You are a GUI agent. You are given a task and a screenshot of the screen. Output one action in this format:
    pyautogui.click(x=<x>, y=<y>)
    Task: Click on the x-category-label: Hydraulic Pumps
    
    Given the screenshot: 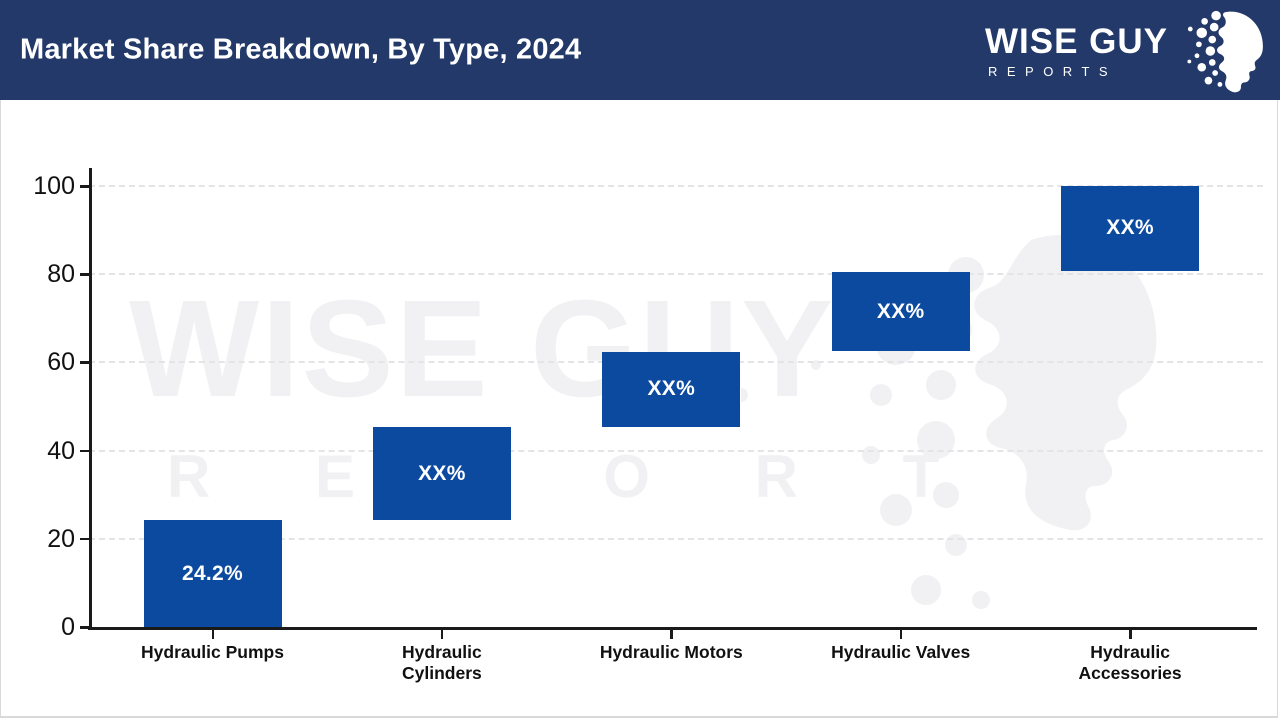 What is the action you would take?
    pyautogui.click(x=212, y=652)
    